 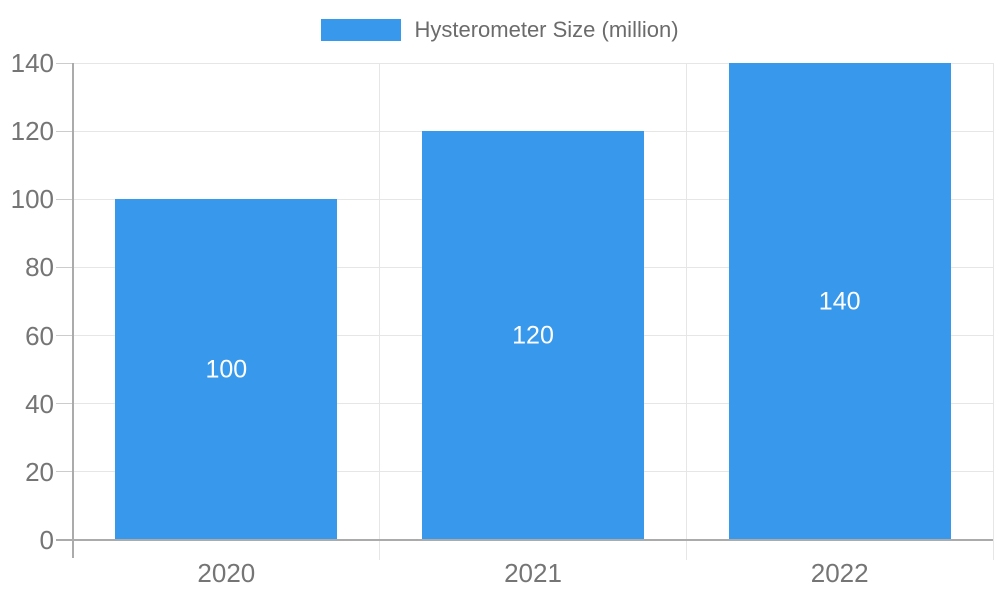 What do you see at coordinates (361, 30) in the screenshot?
I see `legend-swatch` at bounding box center [361, 30].